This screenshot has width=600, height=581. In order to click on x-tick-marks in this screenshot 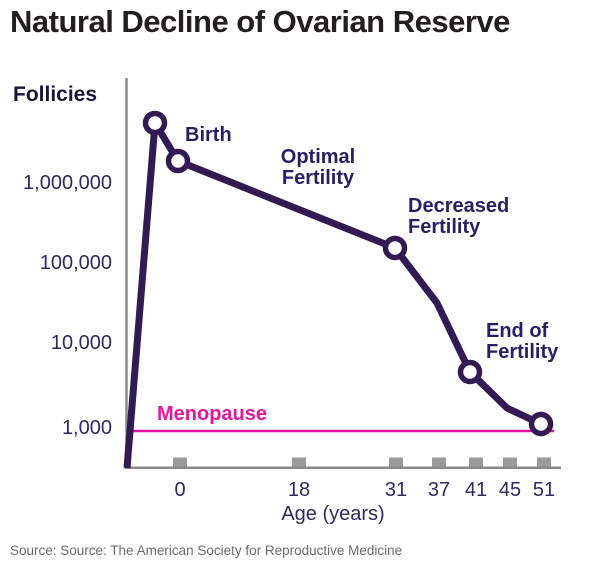, I will do `click(362, 462)`.